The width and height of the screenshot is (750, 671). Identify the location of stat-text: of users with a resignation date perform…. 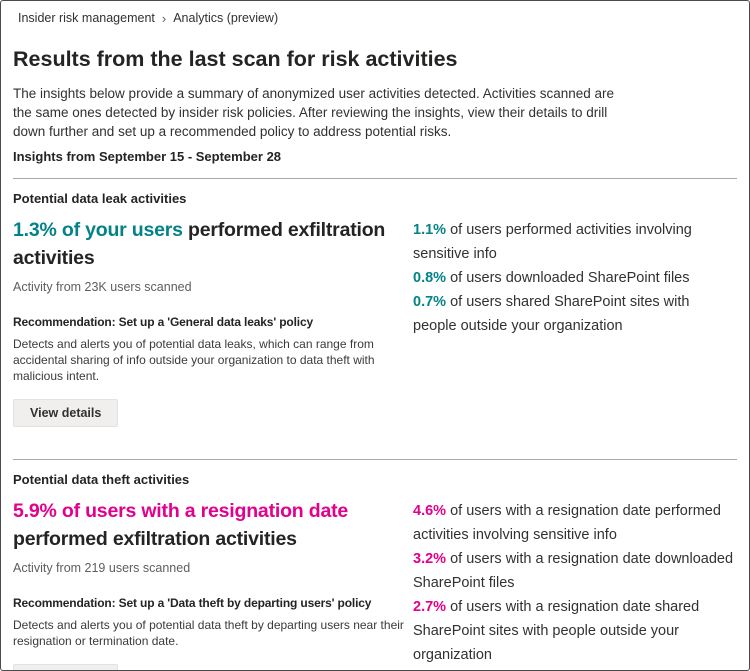
(567, 523).